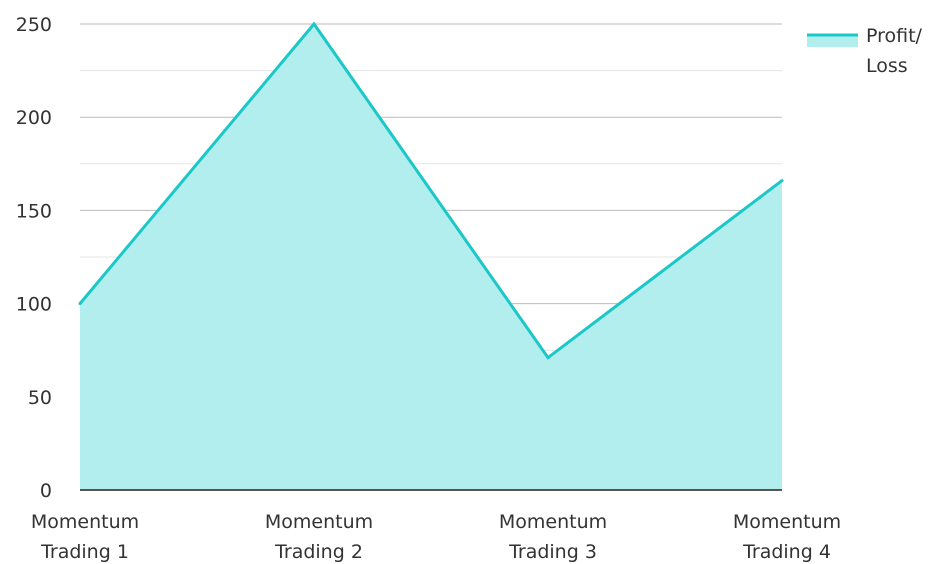  I want to click on legend-label: Profit/Loss, so click(894, 51).